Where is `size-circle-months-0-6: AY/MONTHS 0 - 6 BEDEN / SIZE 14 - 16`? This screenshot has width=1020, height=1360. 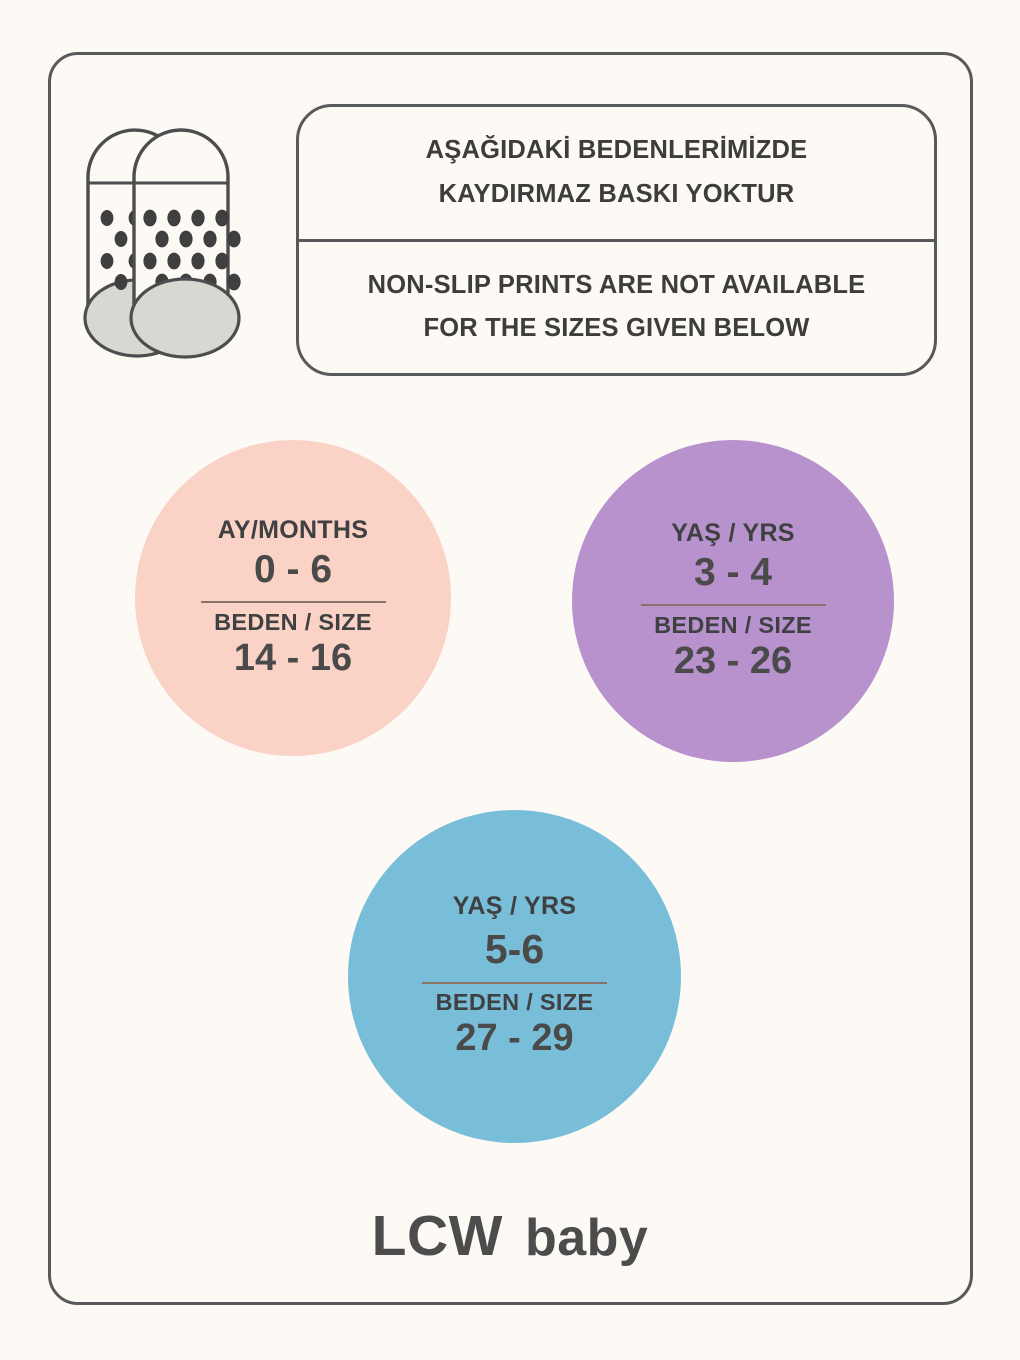 size-circle-months-0-6: AY/MONTHS 0 - 6 BEDEN / SIZE 14 - 16 is located at coordinates (293, 598).